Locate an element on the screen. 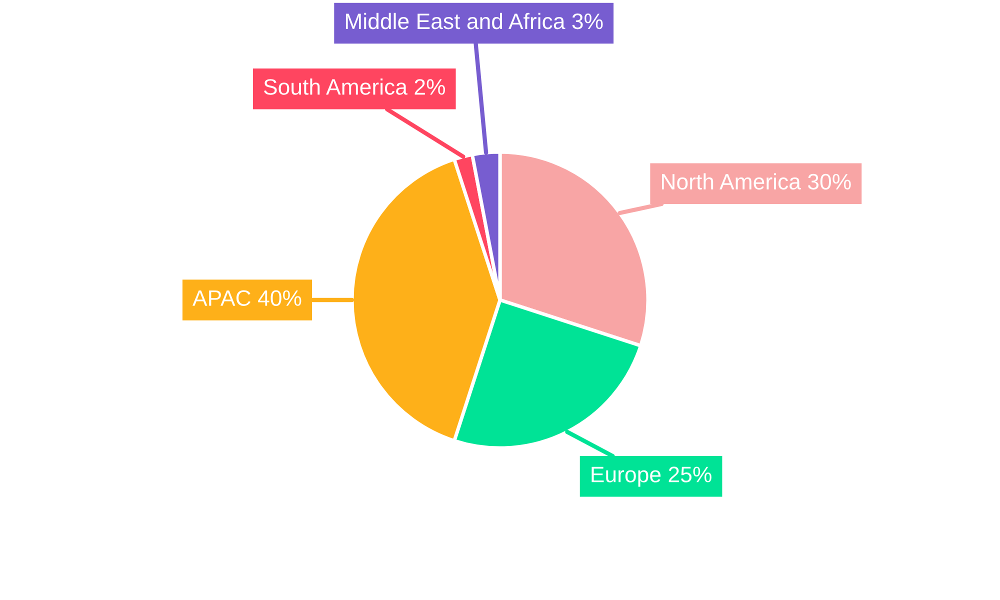  slice-label: APAC 40% is located at coordinates (247, 298).